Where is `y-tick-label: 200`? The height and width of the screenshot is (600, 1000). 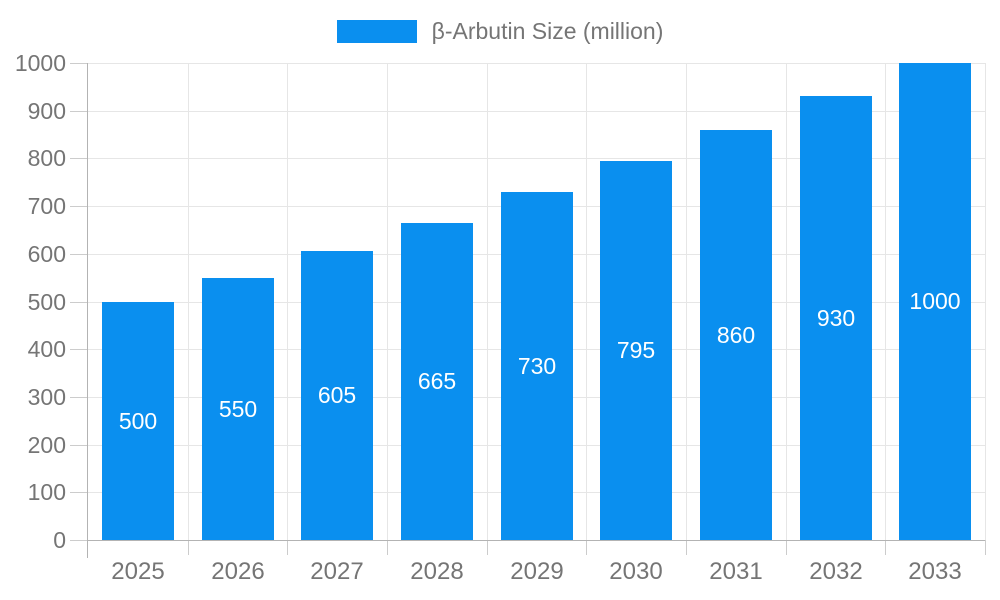 y-tick-label: 200 is located at coordinates (46, 445).